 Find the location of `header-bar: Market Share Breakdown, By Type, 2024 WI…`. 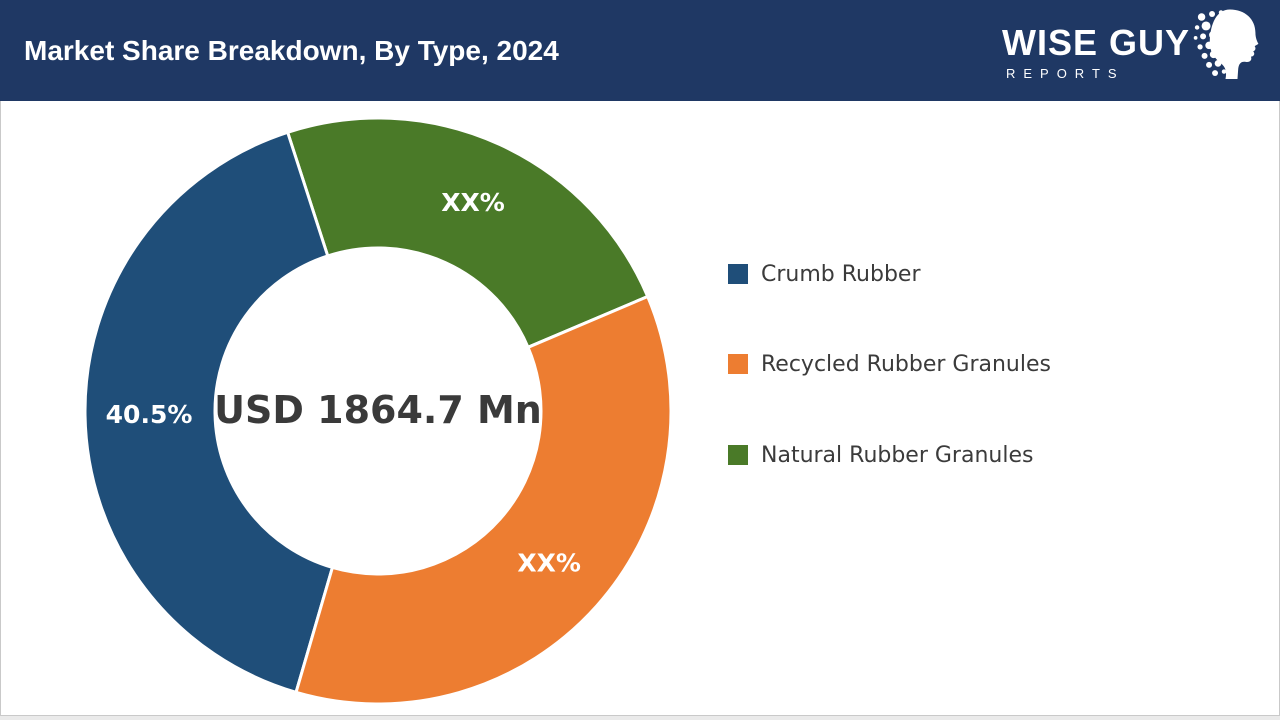

header-bar: Market Share Breakdown, By Type, 2024 WI… is located at coordinates (640, 50).